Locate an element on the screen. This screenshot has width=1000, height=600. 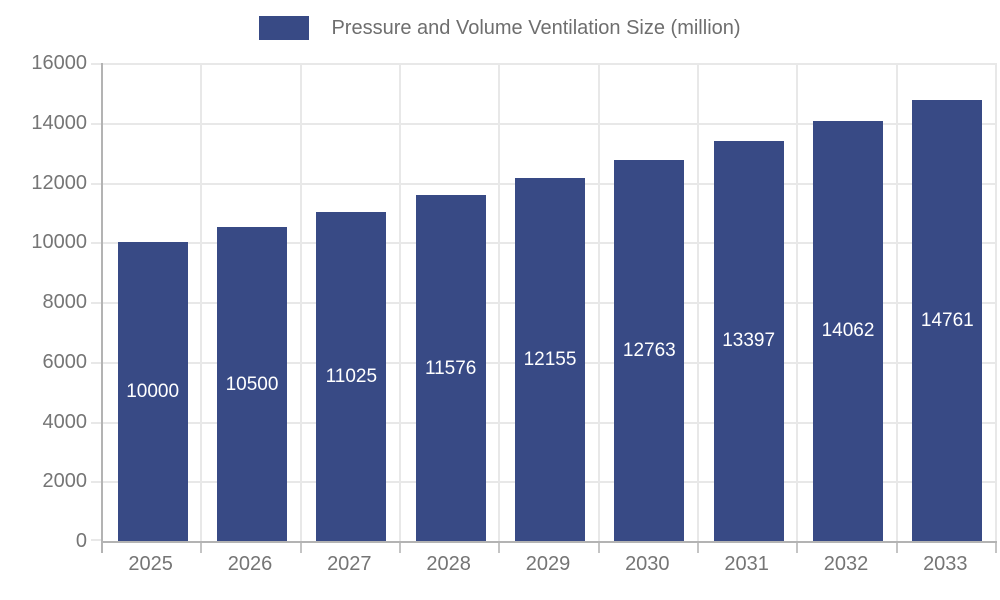
x-axis-labels: 2025 2026 2027 2028 2029 2030 2031 2032 2033 is located at coordinates (548, 568).